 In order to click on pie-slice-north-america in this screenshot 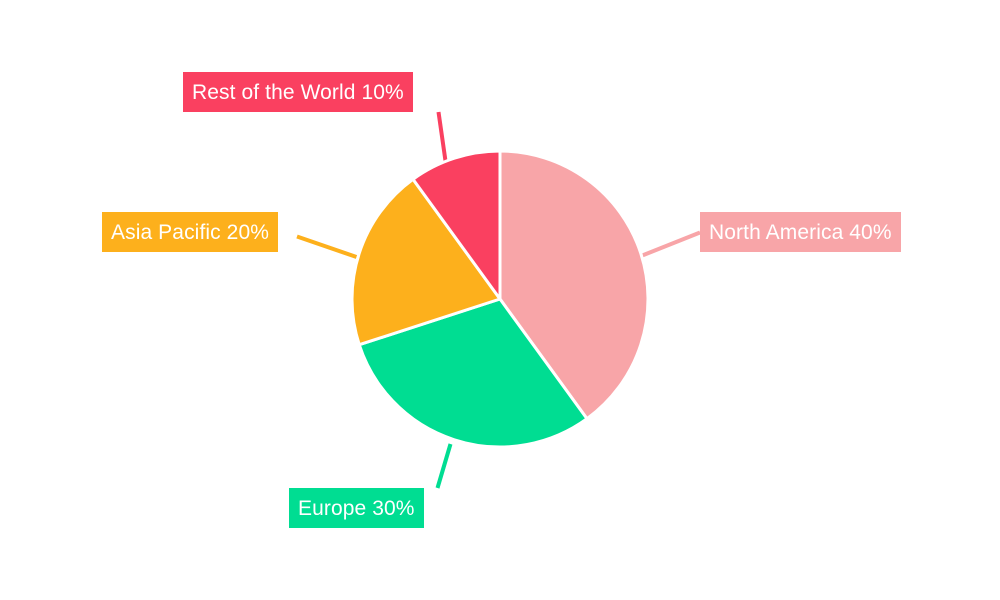, I will do `click(574, 285)`.